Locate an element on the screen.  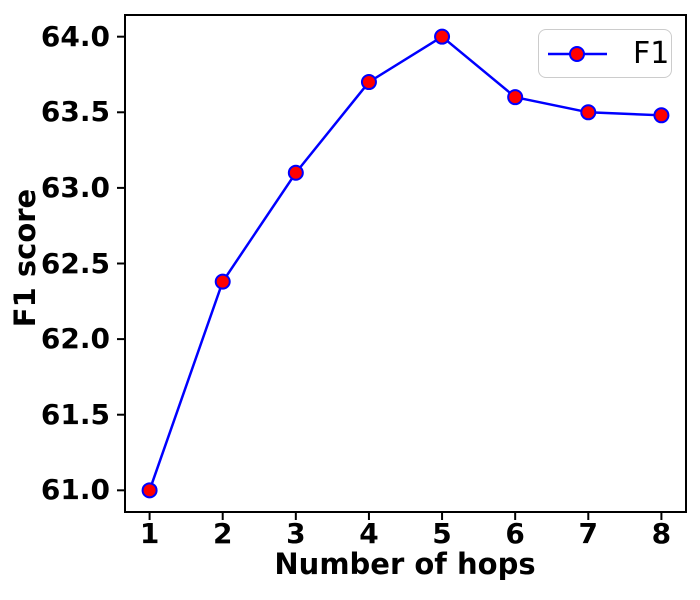
x-tick-label: 6 is located at coordinates (515, 533).